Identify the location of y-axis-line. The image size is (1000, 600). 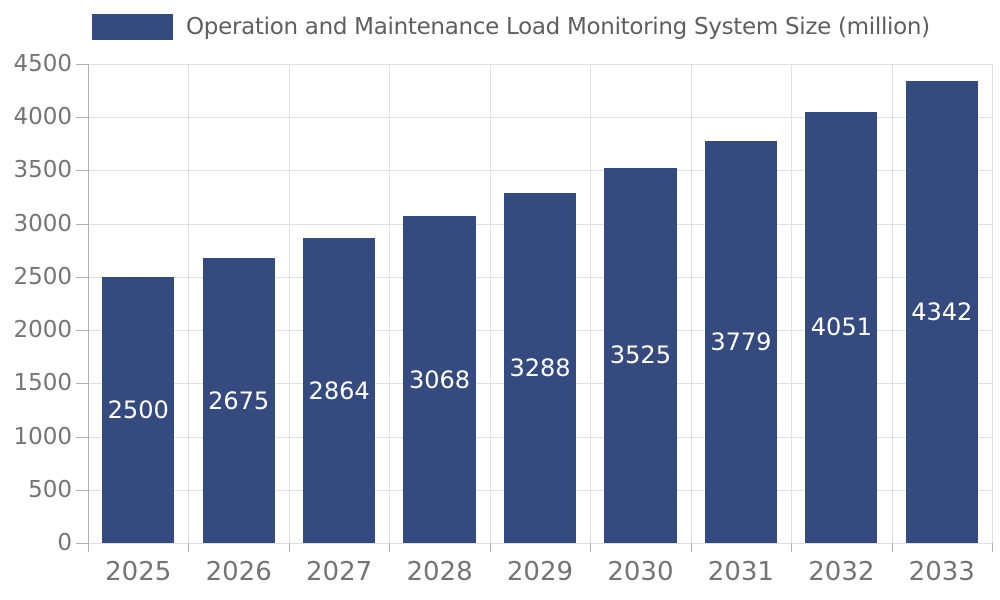
(88, 308).